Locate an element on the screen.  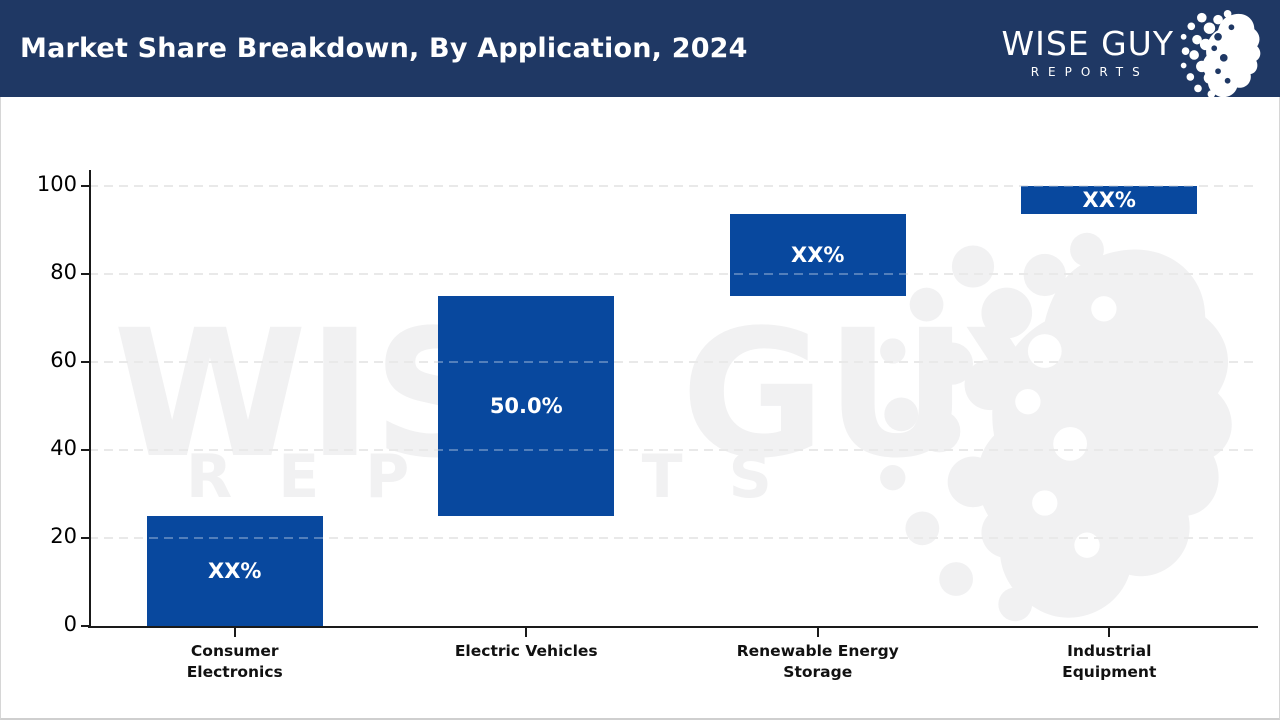
y-axis-tick-label: 80 is located at coordinates (63, 272).